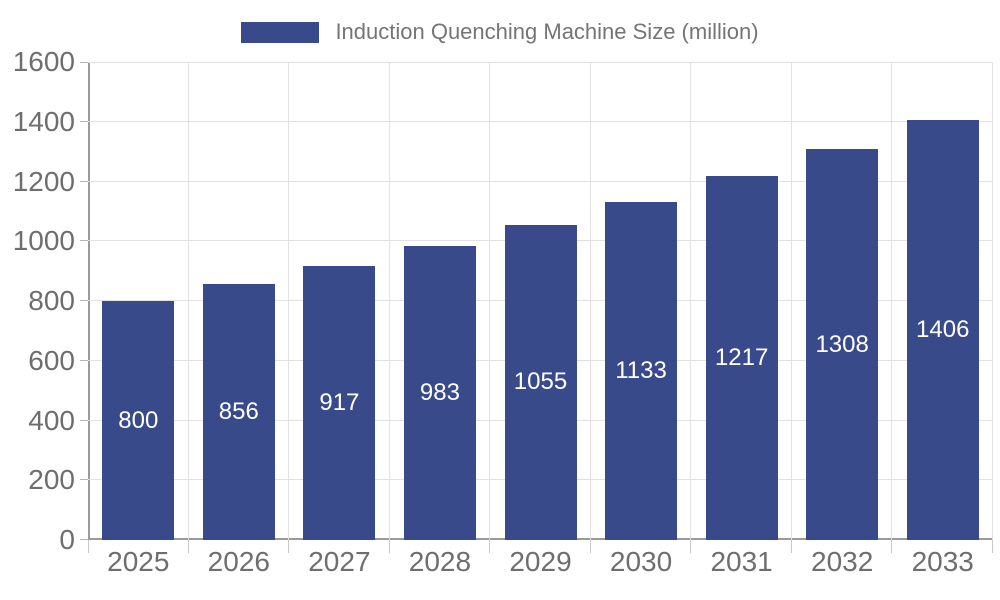  Describe the element at coordinates (43, 61) in the screenshot. I see `y-axis-label: 1600` at that location.